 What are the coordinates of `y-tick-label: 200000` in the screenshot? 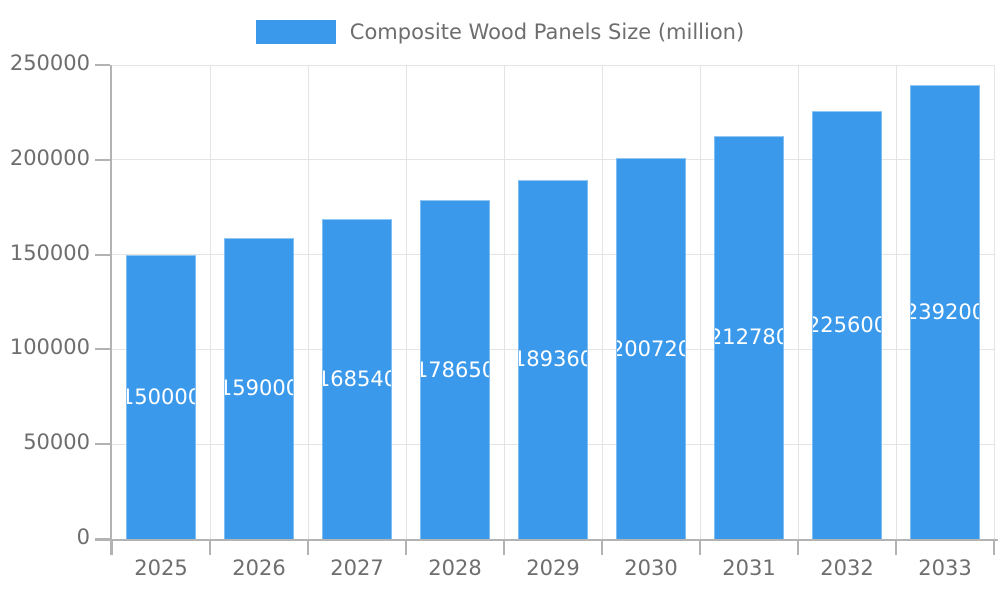 It's located at (49, 157).